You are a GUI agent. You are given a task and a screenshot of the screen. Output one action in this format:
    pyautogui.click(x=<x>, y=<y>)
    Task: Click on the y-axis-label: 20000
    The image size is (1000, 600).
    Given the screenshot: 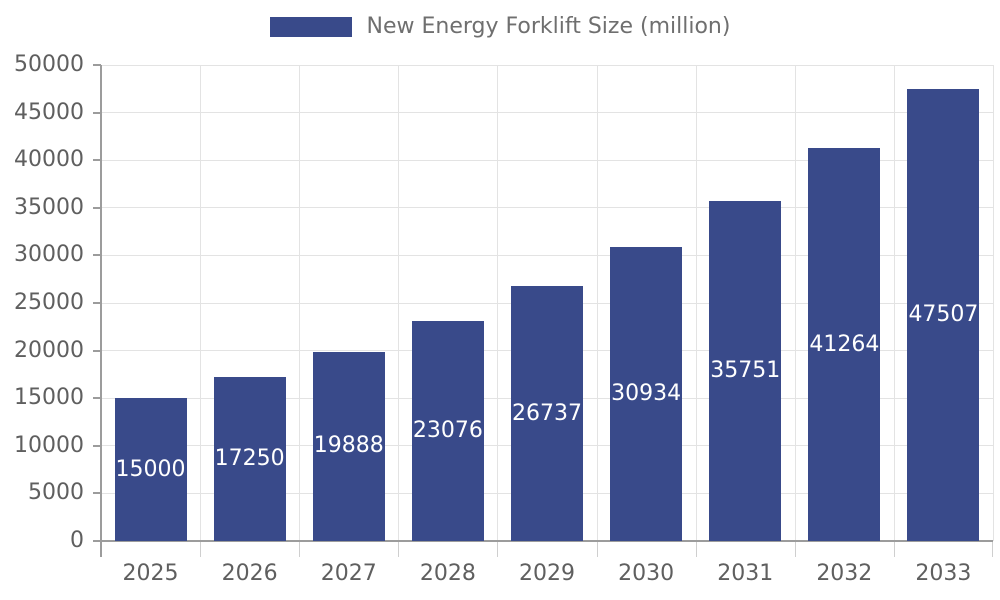 What is the action you would take?
    pyautogui.click(x=49, y=350)
    